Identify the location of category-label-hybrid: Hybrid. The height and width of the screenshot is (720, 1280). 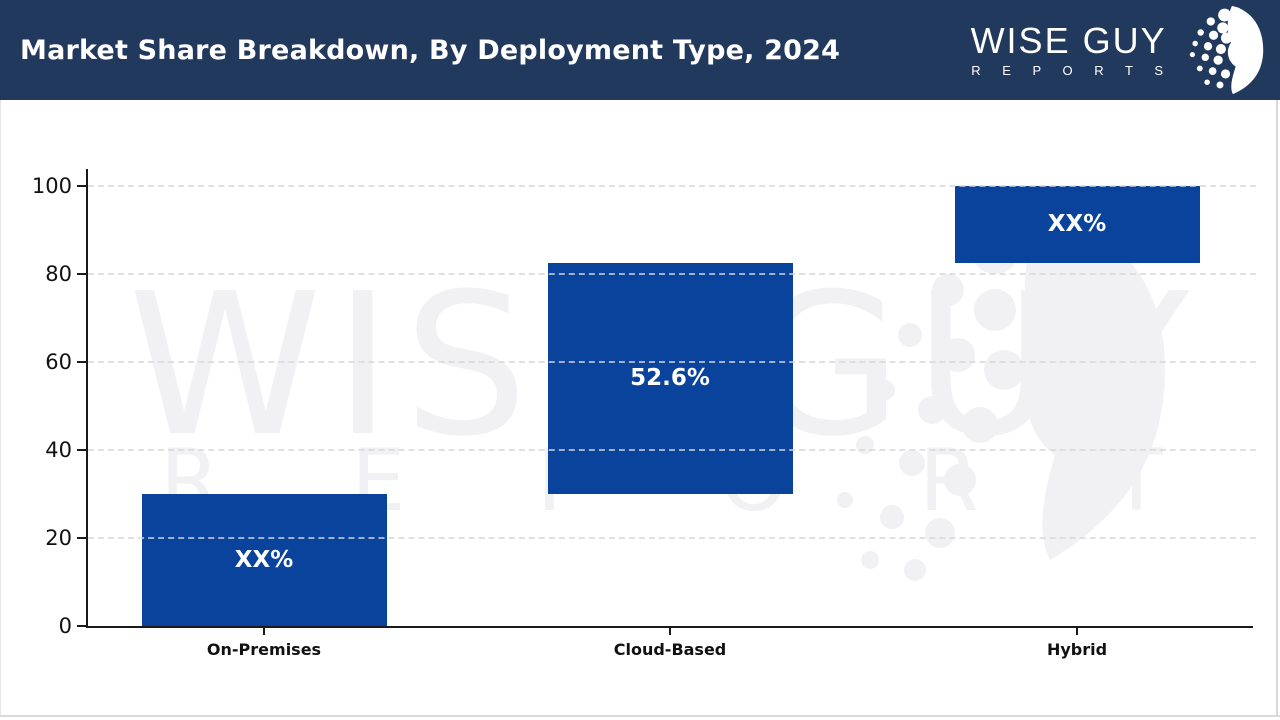
(1077, 649).